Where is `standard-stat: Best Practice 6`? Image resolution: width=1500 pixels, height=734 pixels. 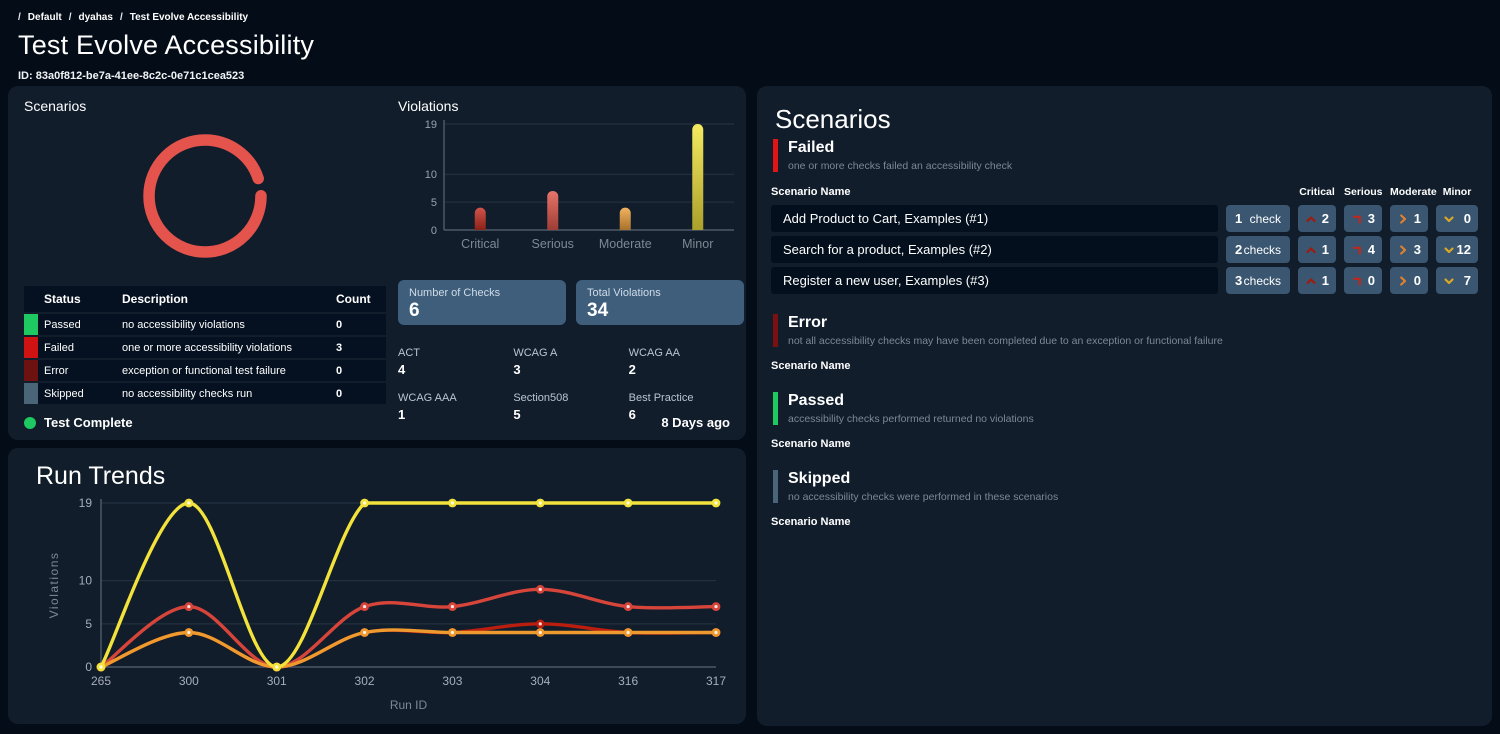 standard-stat: Best Practice 6 is located at coordinates (686, 407).